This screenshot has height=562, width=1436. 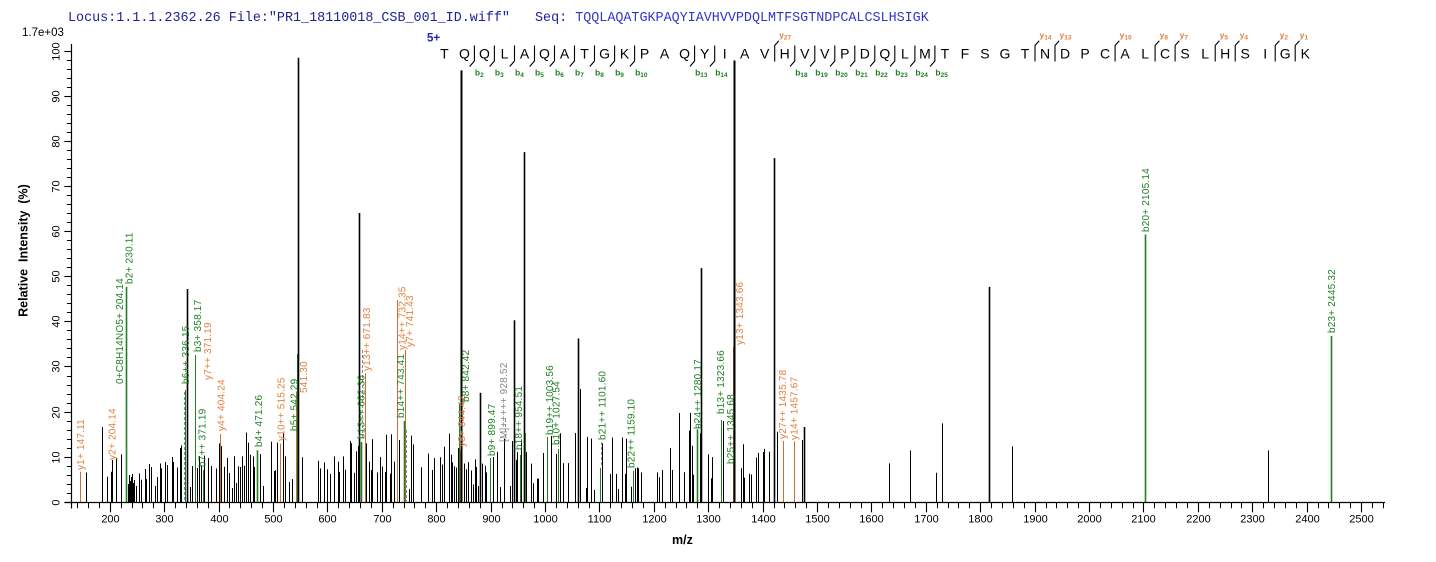 I want to click on svg-text: 60, so click(x=57, y=231).